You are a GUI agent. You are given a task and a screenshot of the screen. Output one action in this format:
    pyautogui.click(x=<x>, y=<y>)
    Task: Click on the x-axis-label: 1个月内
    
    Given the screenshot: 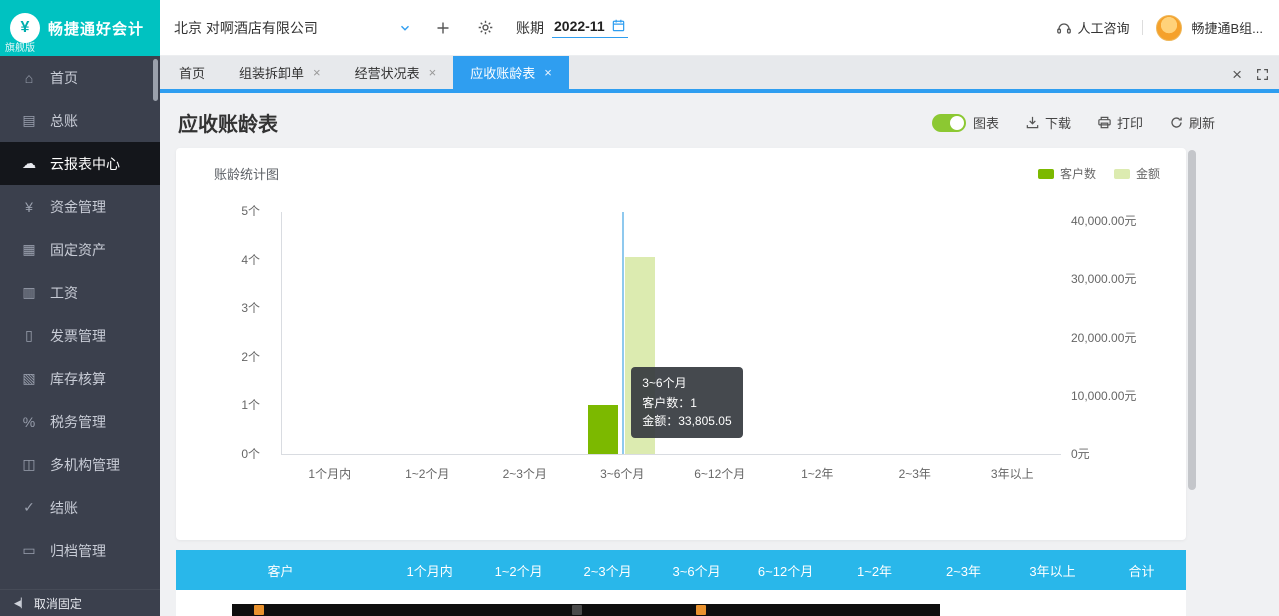 What is the action you would take?
    pyautogui.click(x=330, y=474)
    